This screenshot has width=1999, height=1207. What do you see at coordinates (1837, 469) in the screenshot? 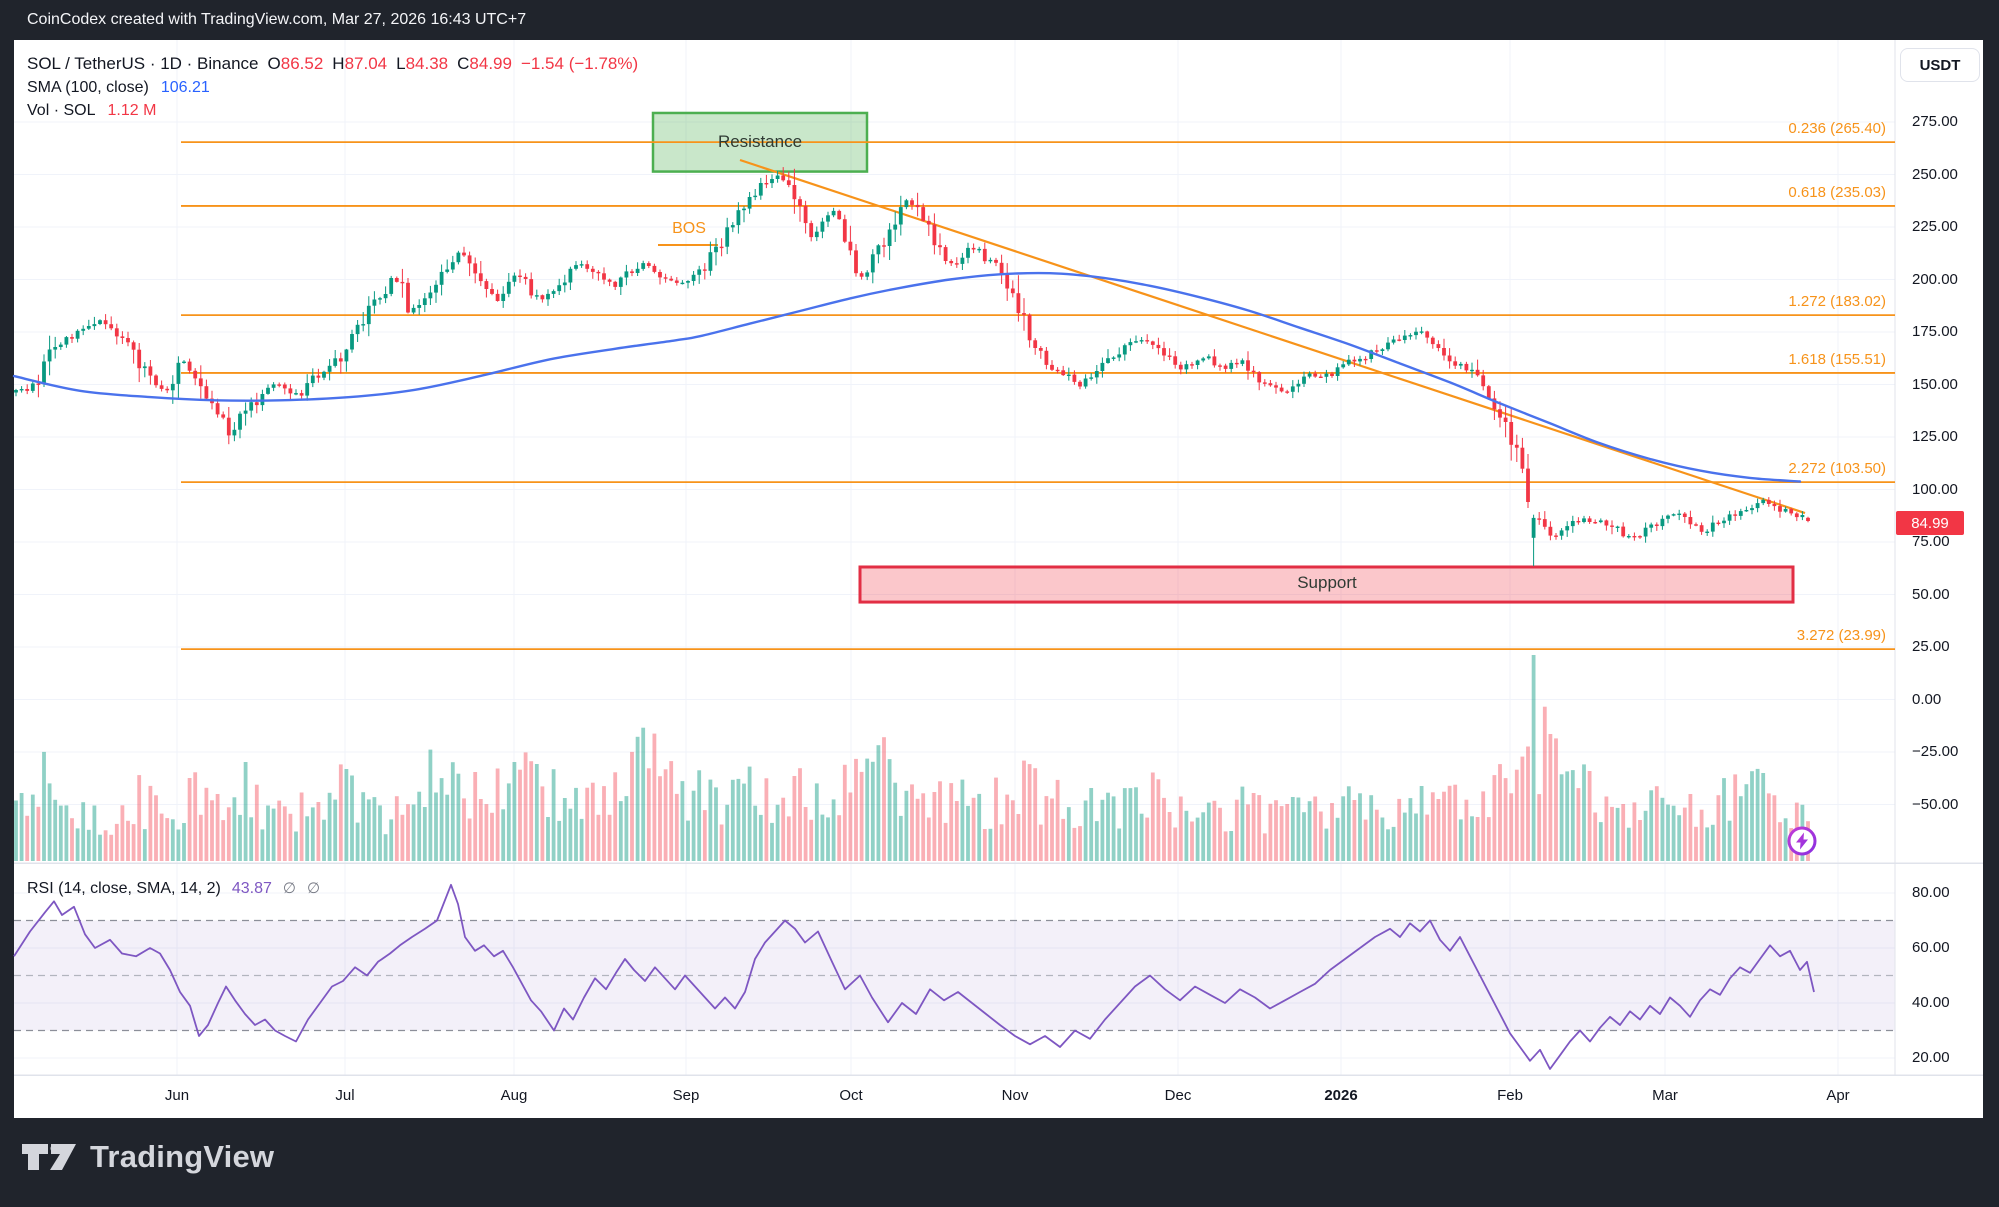
I see `fib-level-label: 2.272 (103.50)` at bounding box center [1837, 469].